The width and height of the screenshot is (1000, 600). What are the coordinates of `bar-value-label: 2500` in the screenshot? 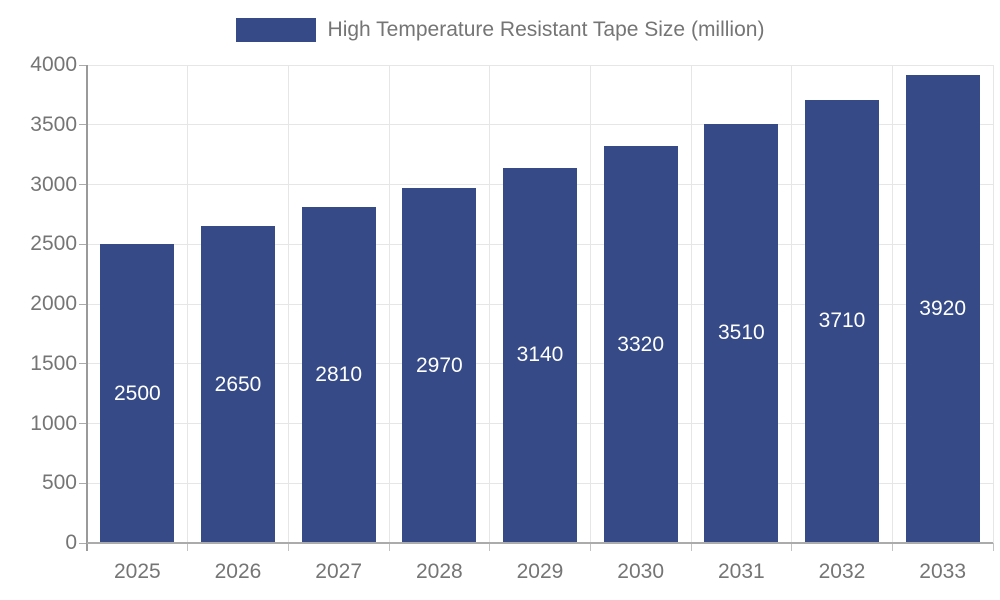 It's located at (137, 393).